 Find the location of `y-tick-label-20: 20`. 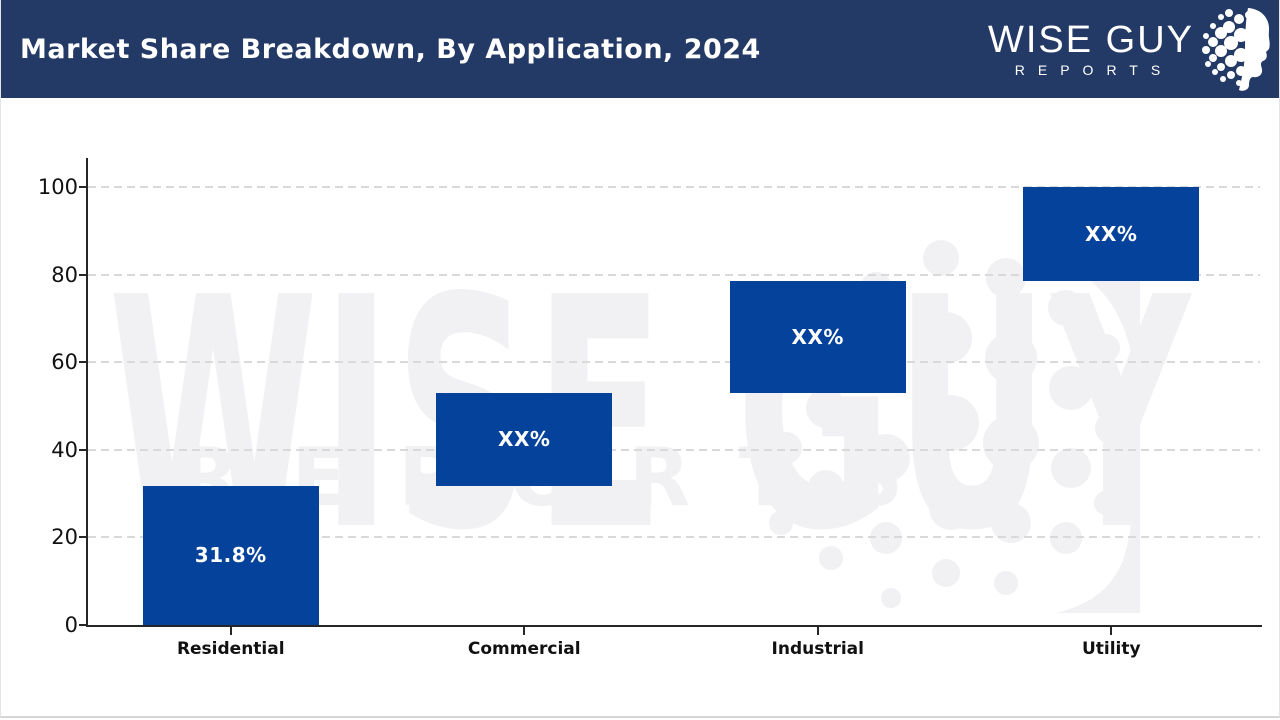

y-tick-label-20: 20 is located at coordinates (64, 537).